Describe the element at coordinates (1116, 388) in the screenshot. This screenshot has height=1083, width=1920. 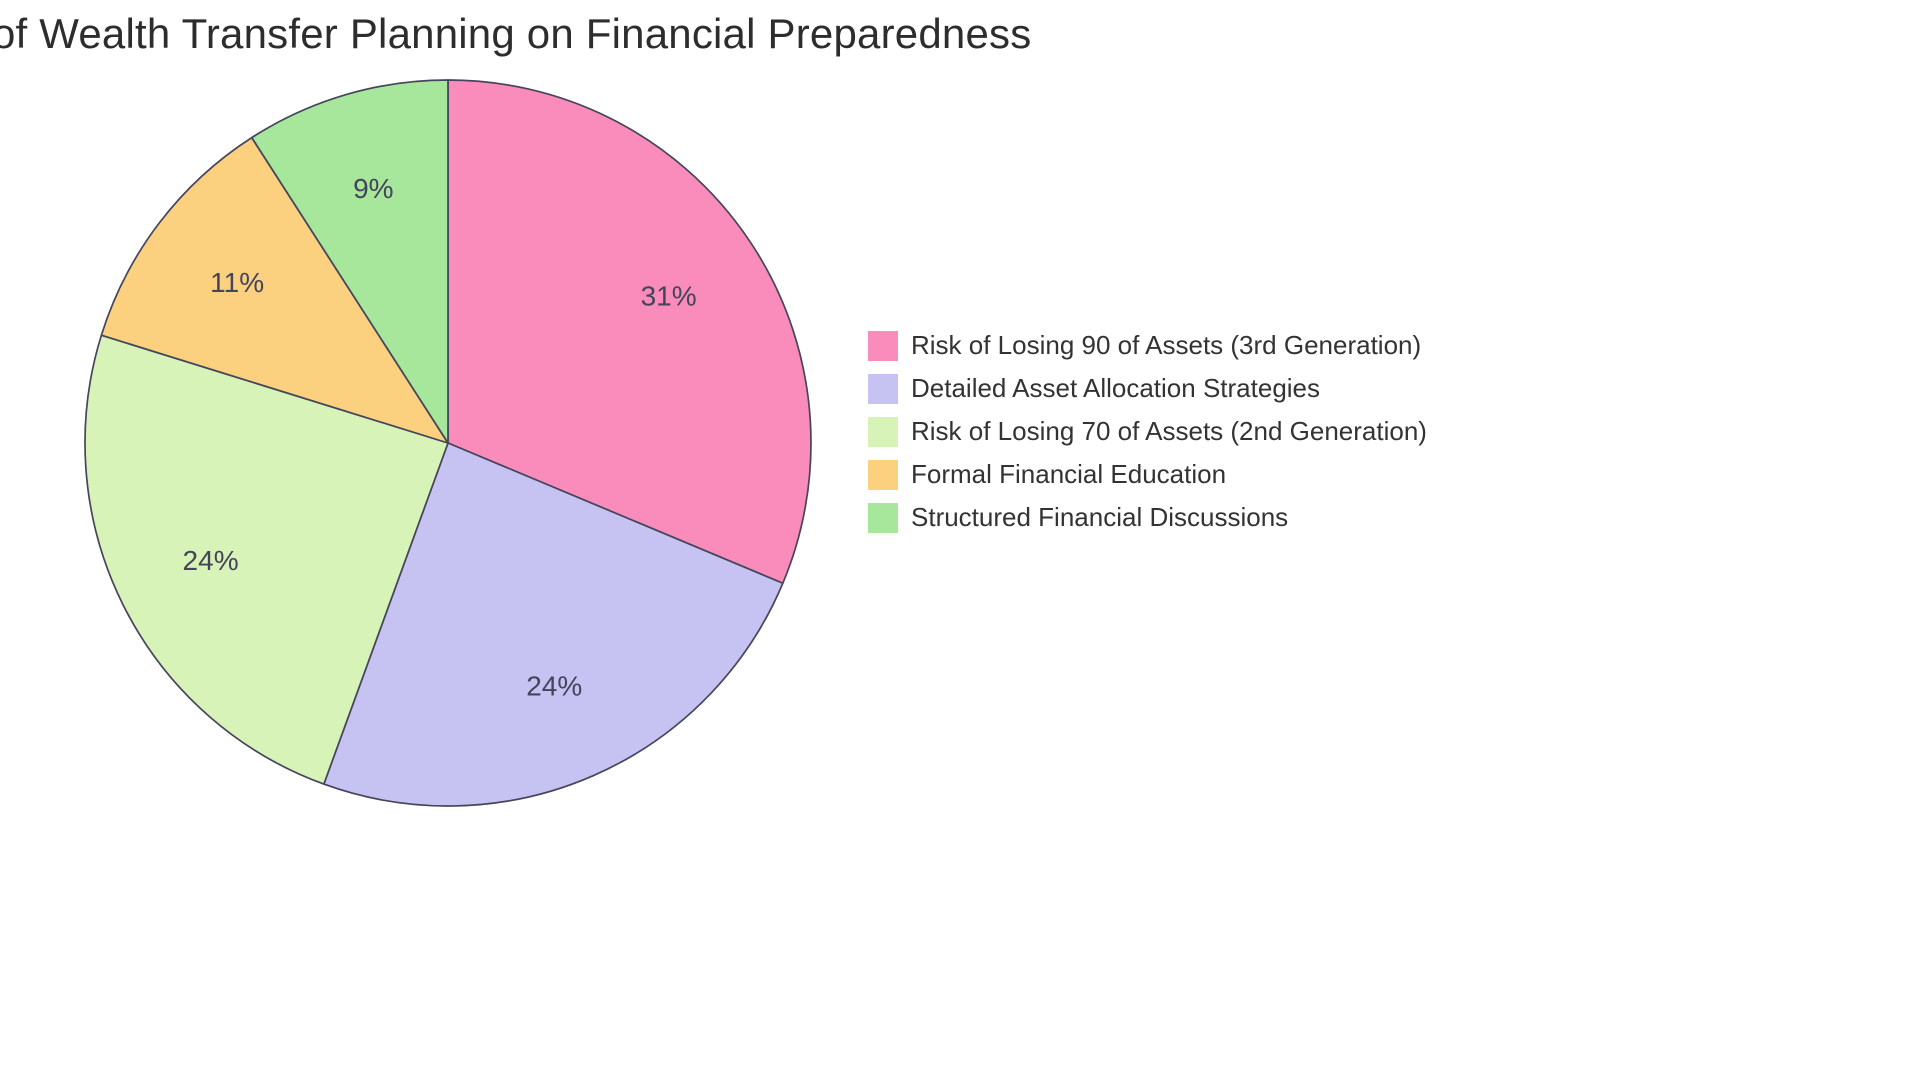
I see `legend-label: Detailed Asset Allocation Strategies` at that location.